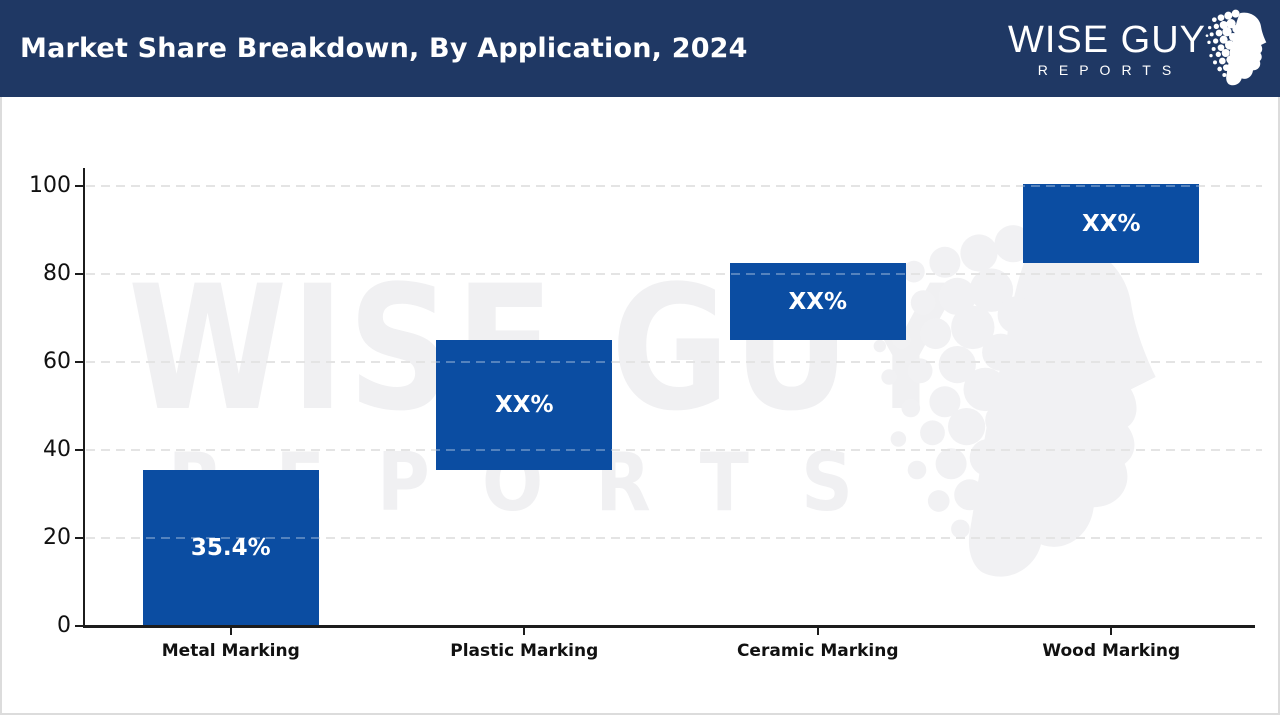 This screenshot has width=1280, height=720. Describe the element at coordinates (817, 301) in the screenshot. I see `bar-value-label-ceramic-marking: XX%` at that location.